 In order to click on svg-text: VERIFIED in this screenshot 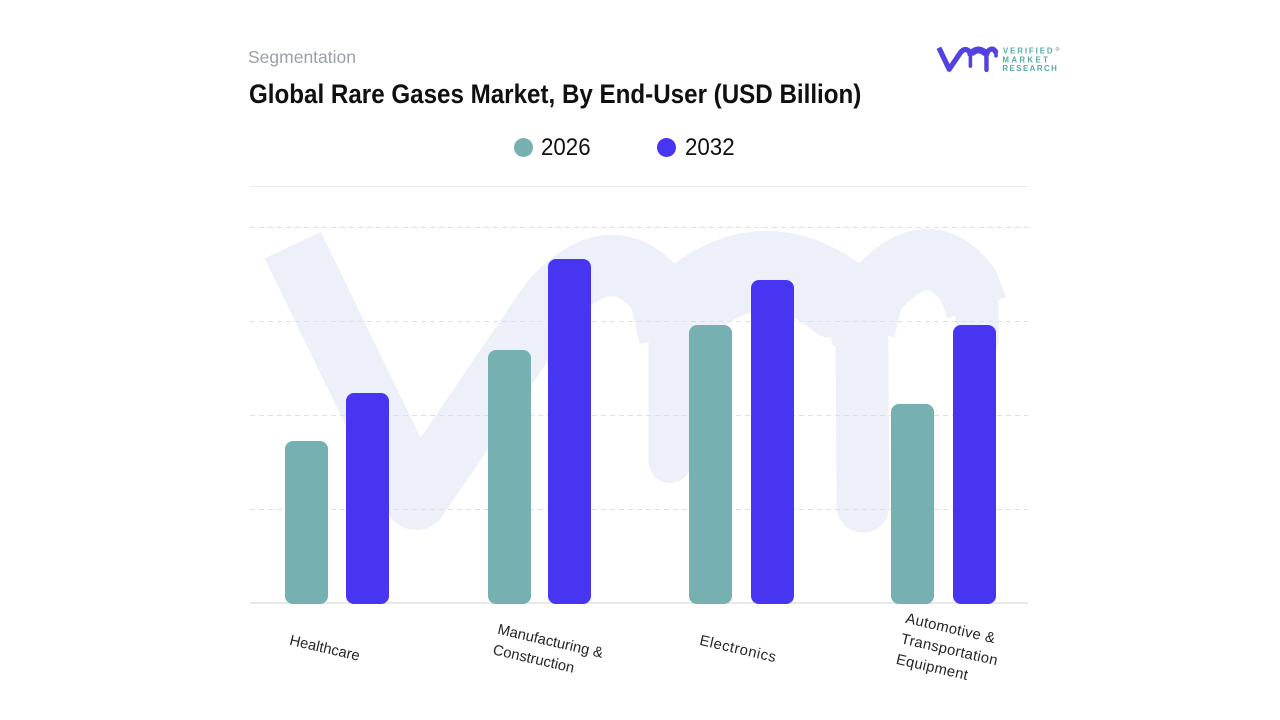, I will do `click(1029, 50)`.